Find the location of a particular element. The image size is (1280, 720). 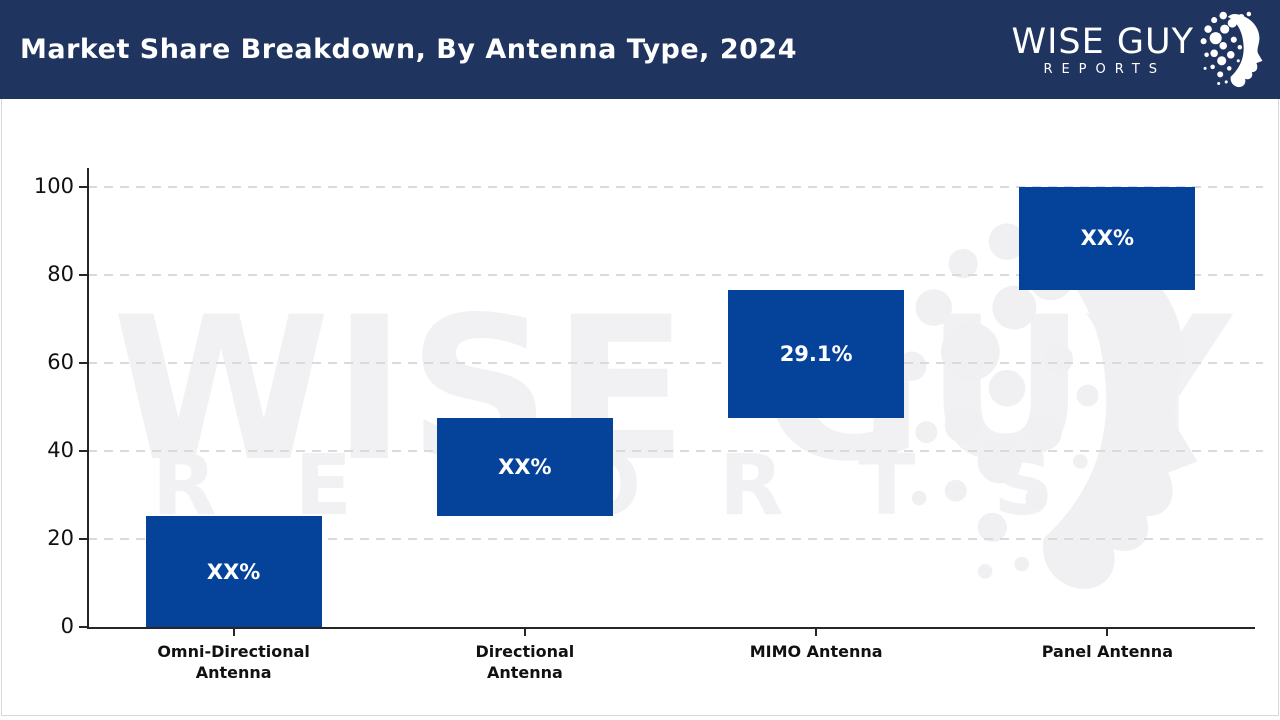

x-category-label: MIMO Antenna is located at coordinates (816, 651).